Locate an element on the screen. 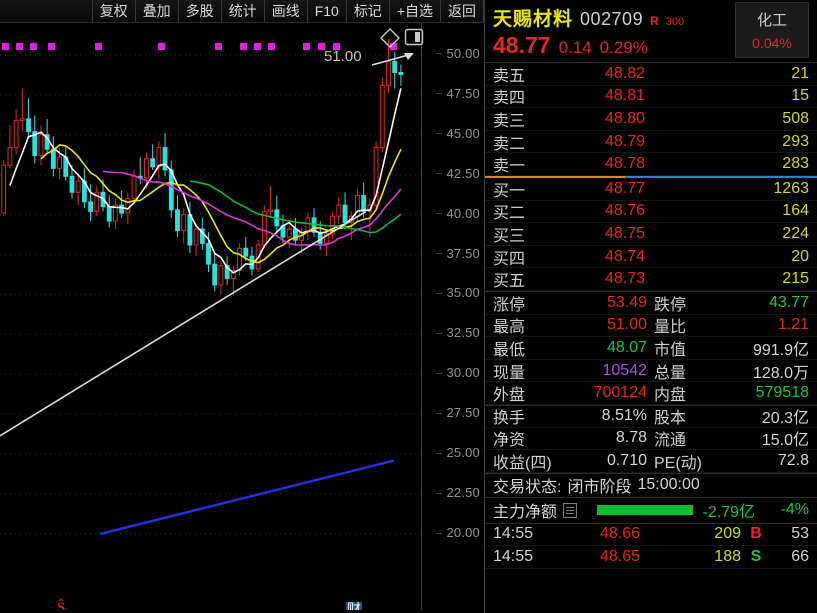  stat-value-right: 15.0亿 is located at coordinates (785, 441).